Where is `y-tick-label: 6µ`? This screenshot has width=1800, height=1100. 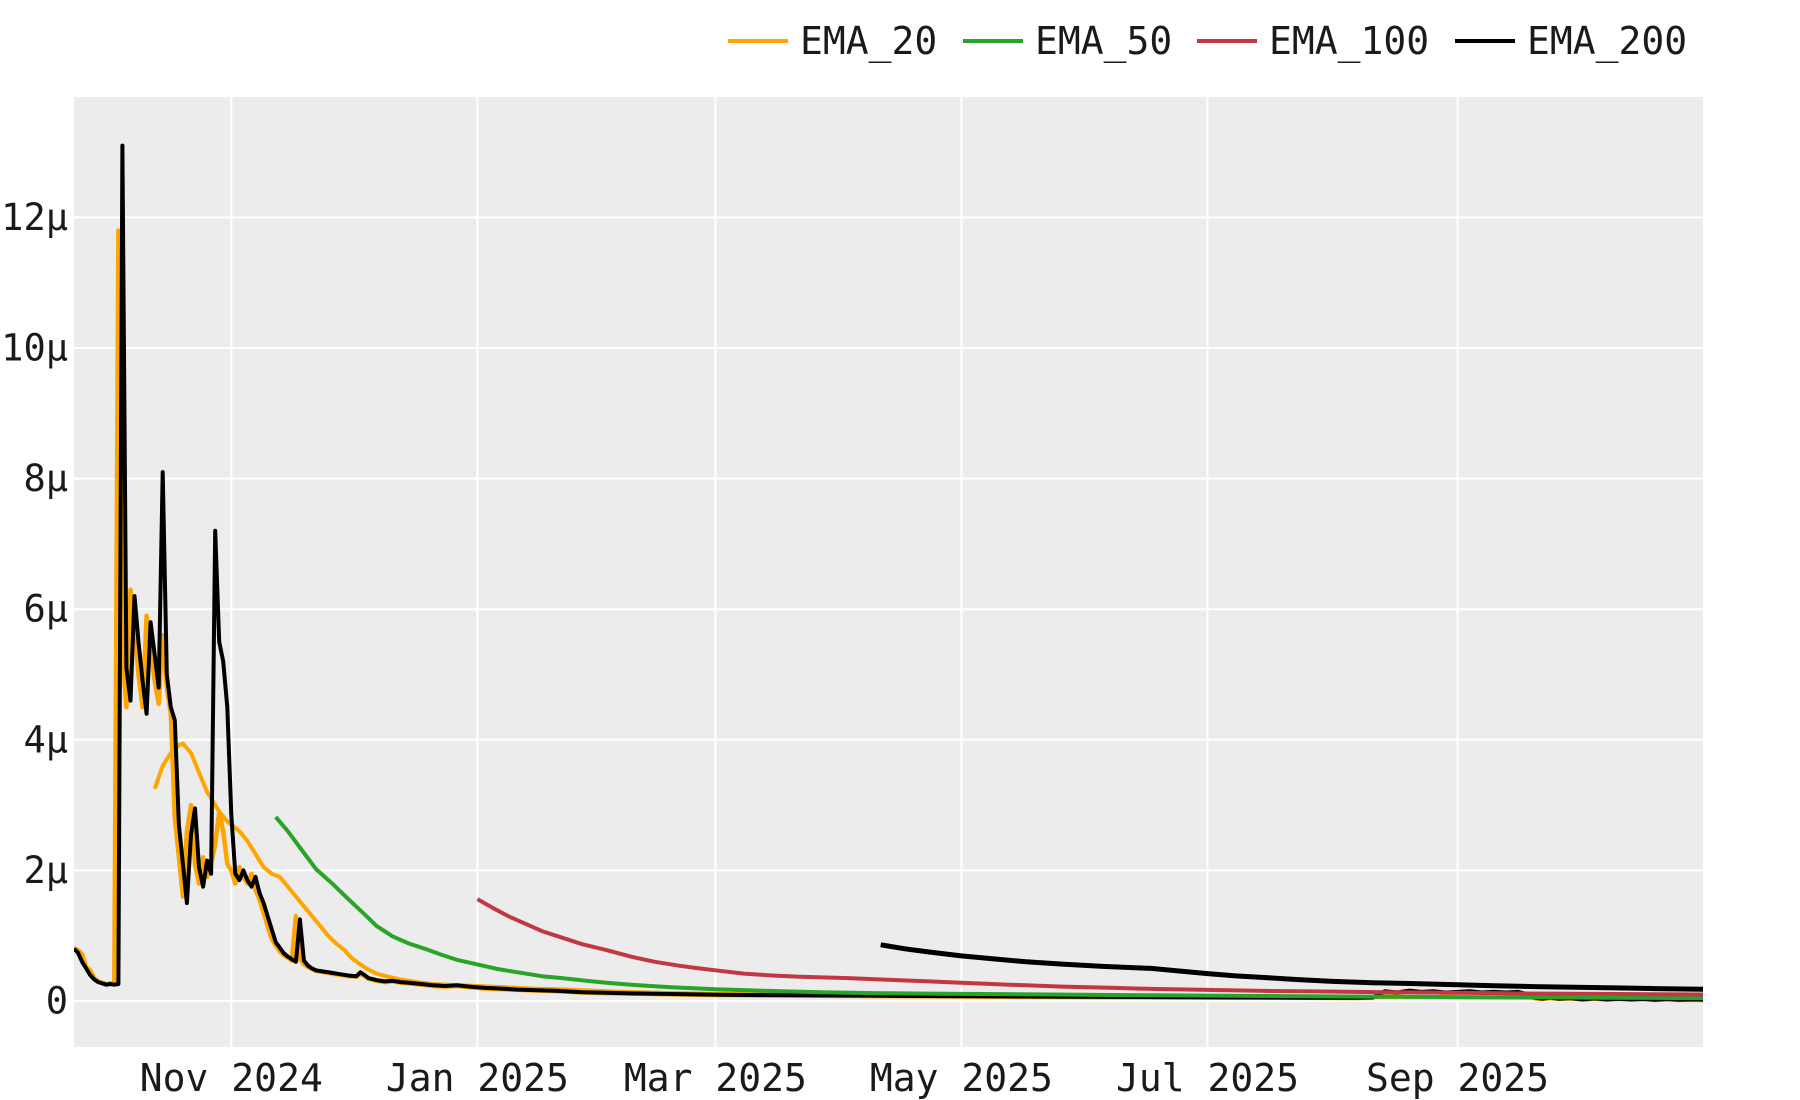 y-tick-label: 6µ is located at coordinates (45, 609).